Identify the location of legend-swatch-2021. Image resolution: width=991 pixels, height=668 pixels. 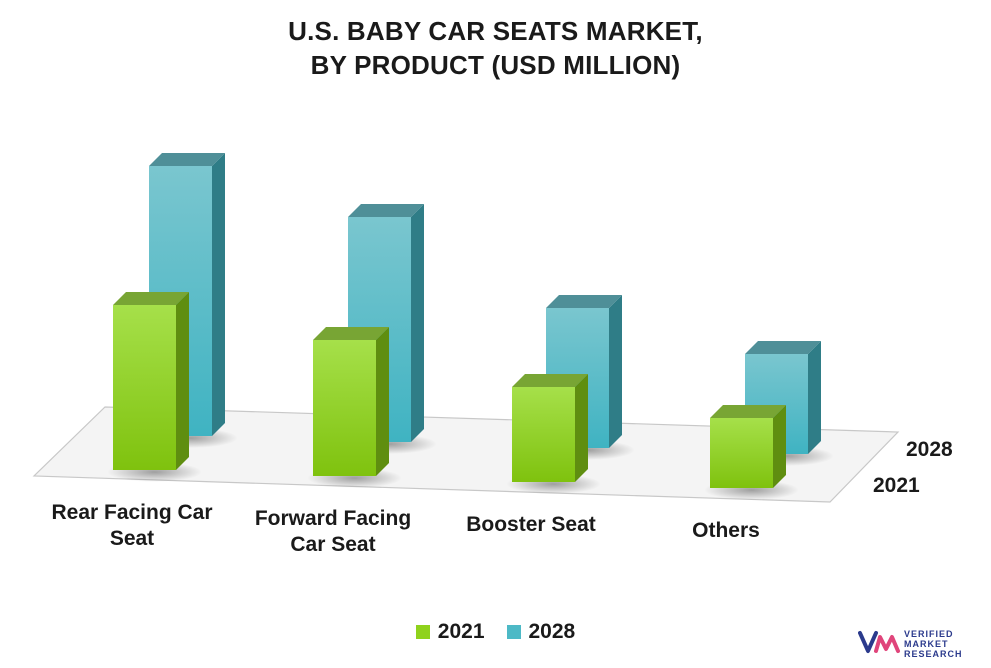
(422, 632).